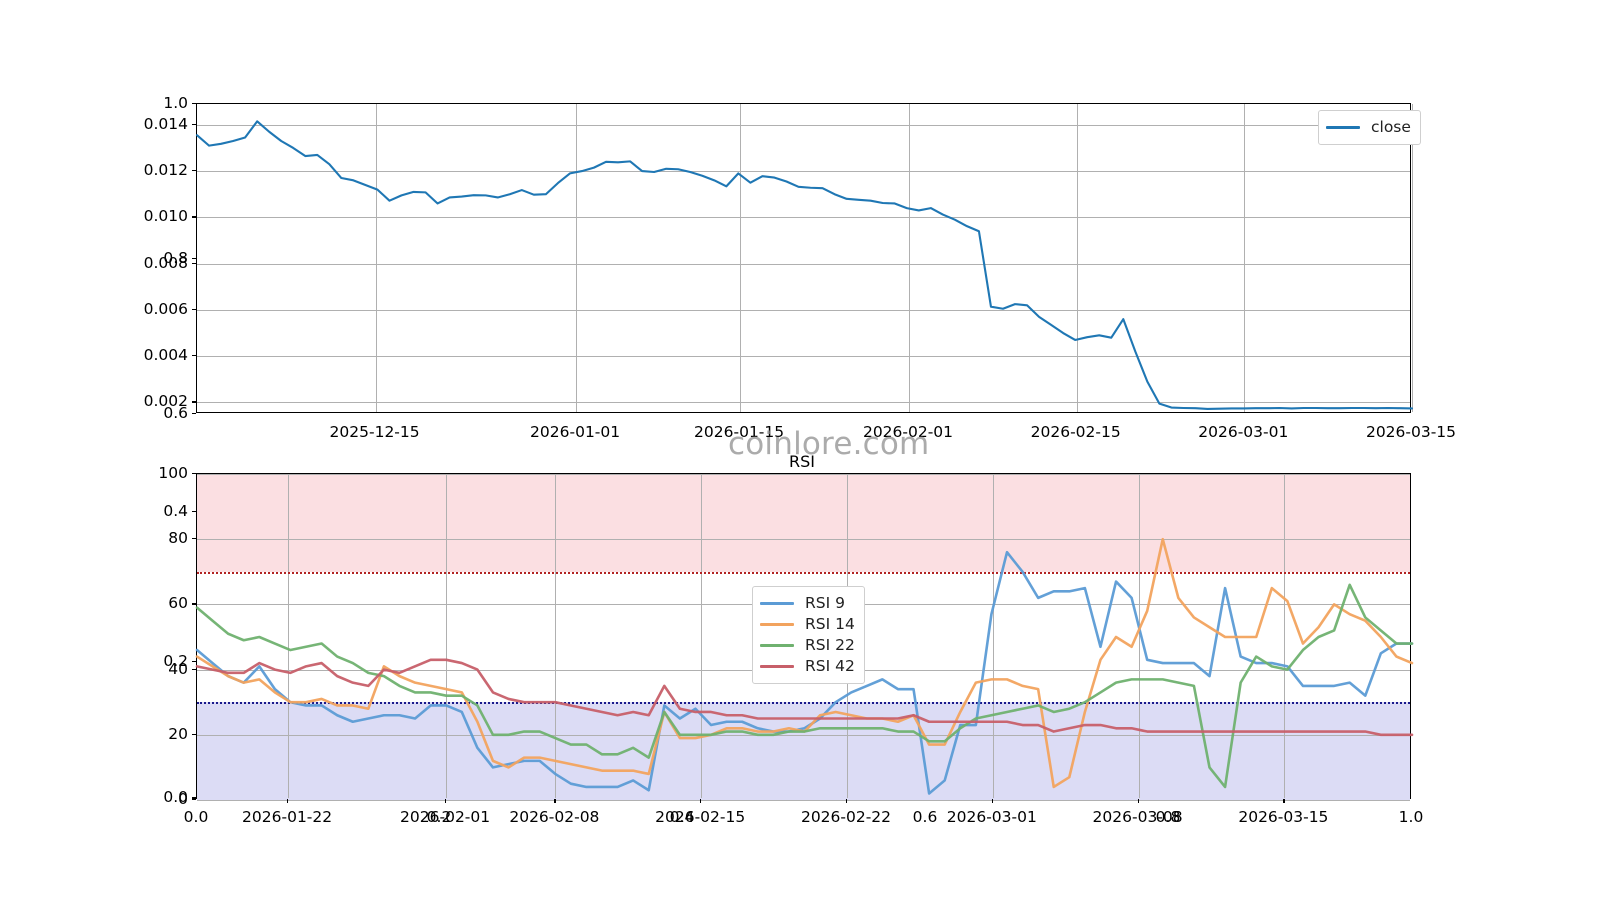 The image size is (1600, 900). What do you see at coordinates (1075, 432) in the screenshot?
I see `price-x-tick: 2026-02-15` at bounding box center [1075, 432].